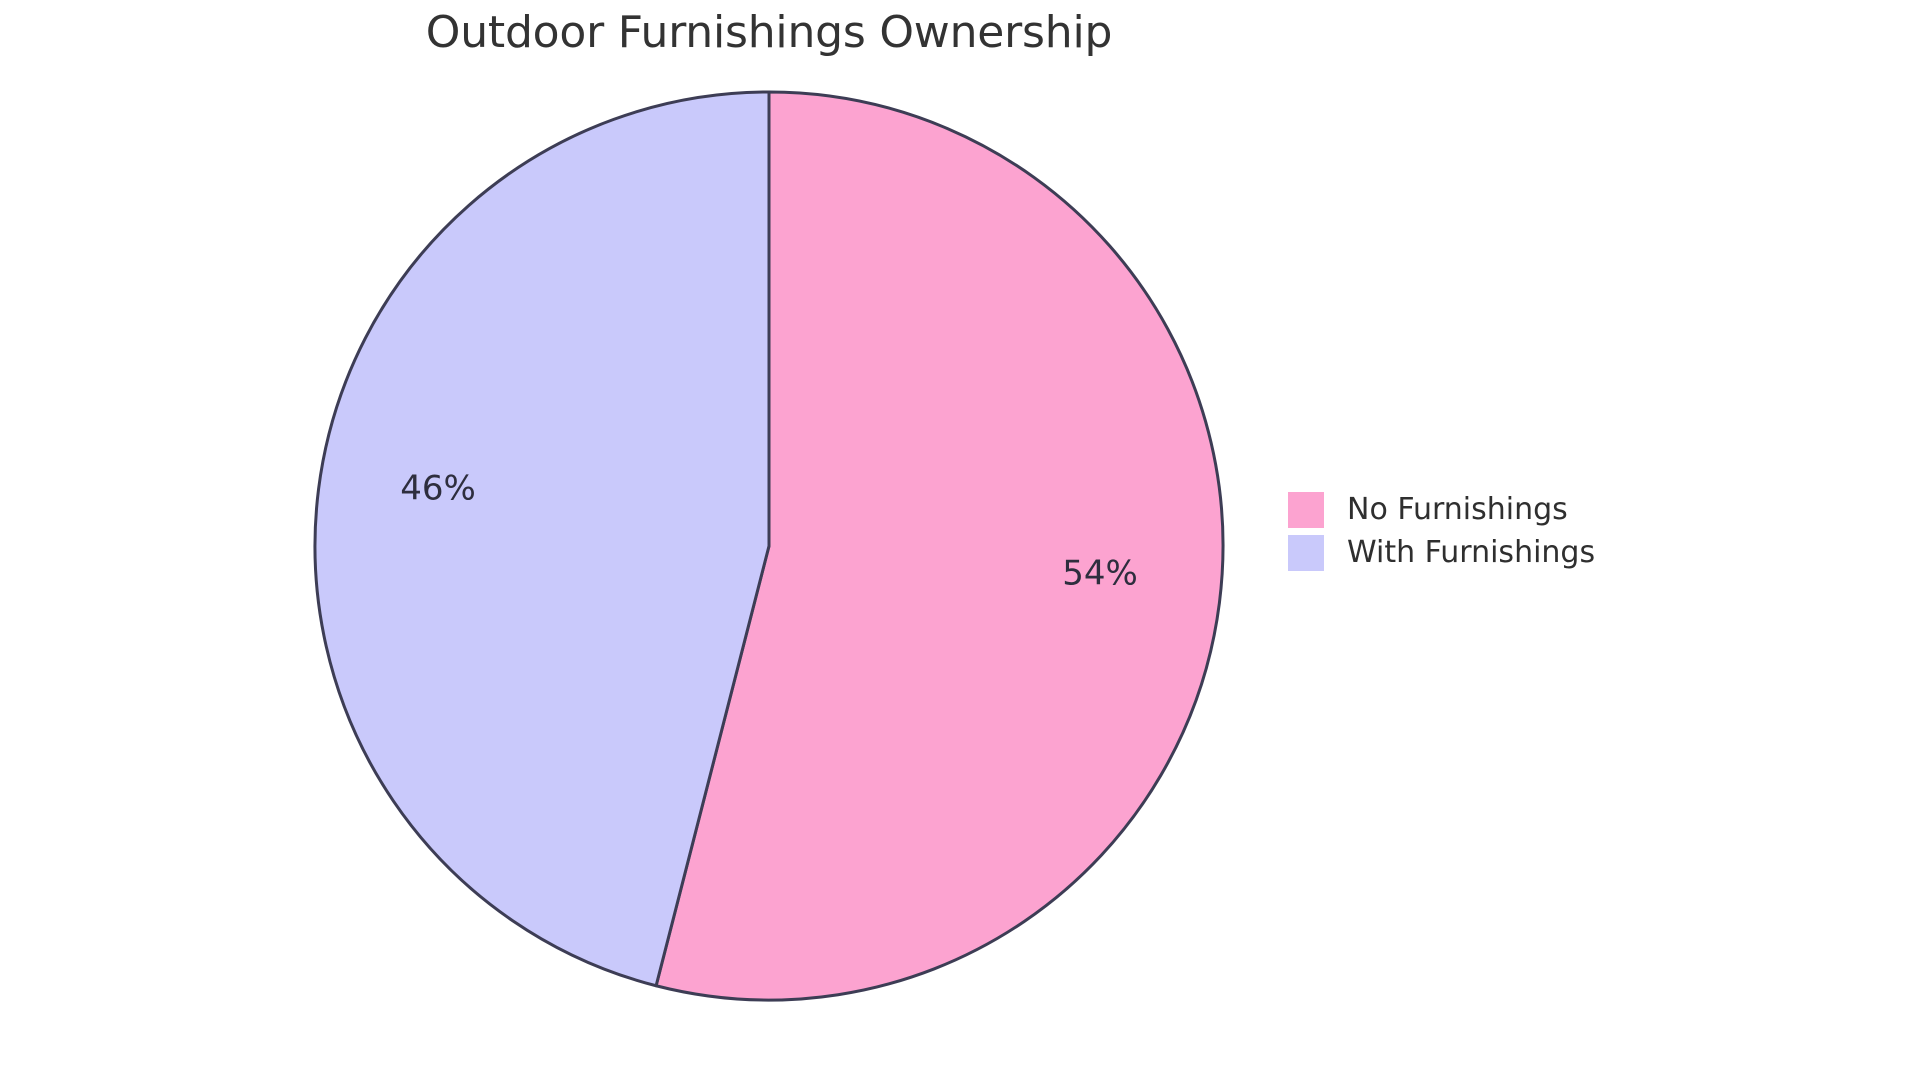 The image size is (1920, 1083). What do you see at coordinates (769, 32) in the screenshot?
I see `chart-title: Outdoor Furnishings Ownership` at bounding box center [769, 32].